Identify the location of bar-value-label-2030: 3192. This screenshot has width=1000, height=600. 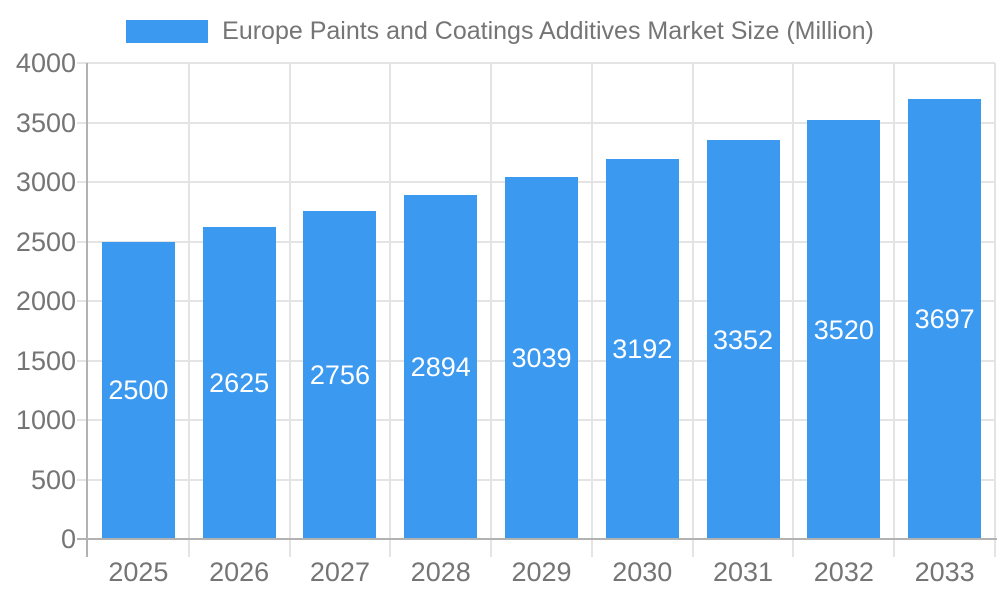
(642, 349).